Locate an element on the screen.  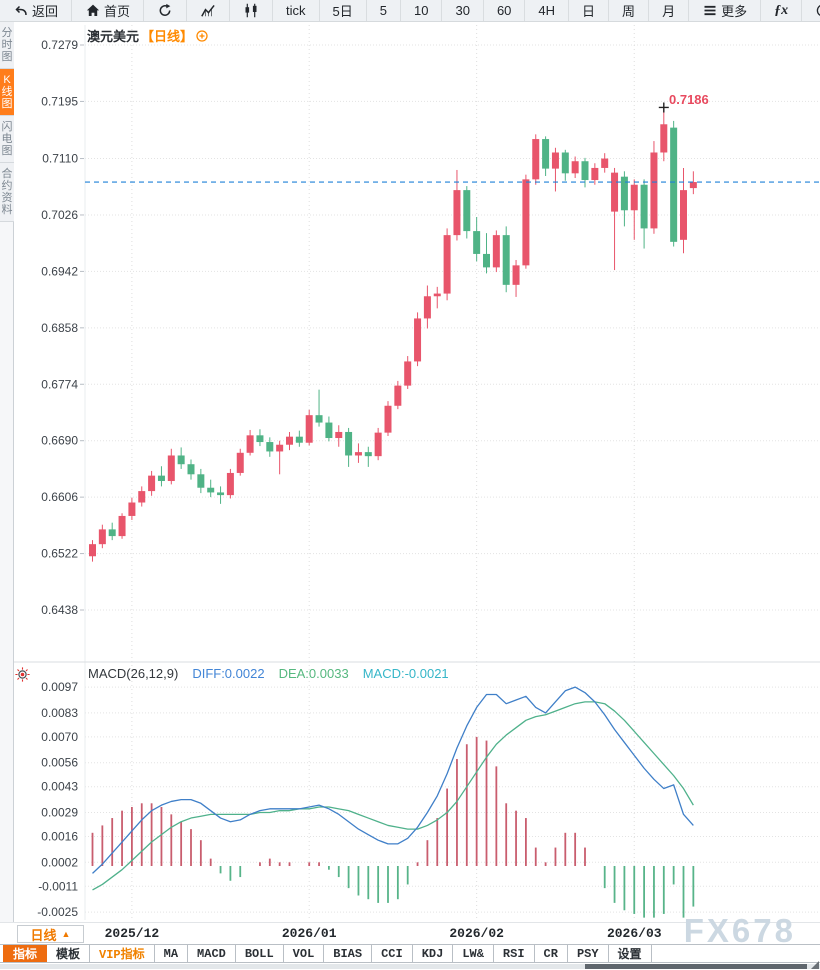
svg-text: -0.0025 is located at coordinates (57, 912).